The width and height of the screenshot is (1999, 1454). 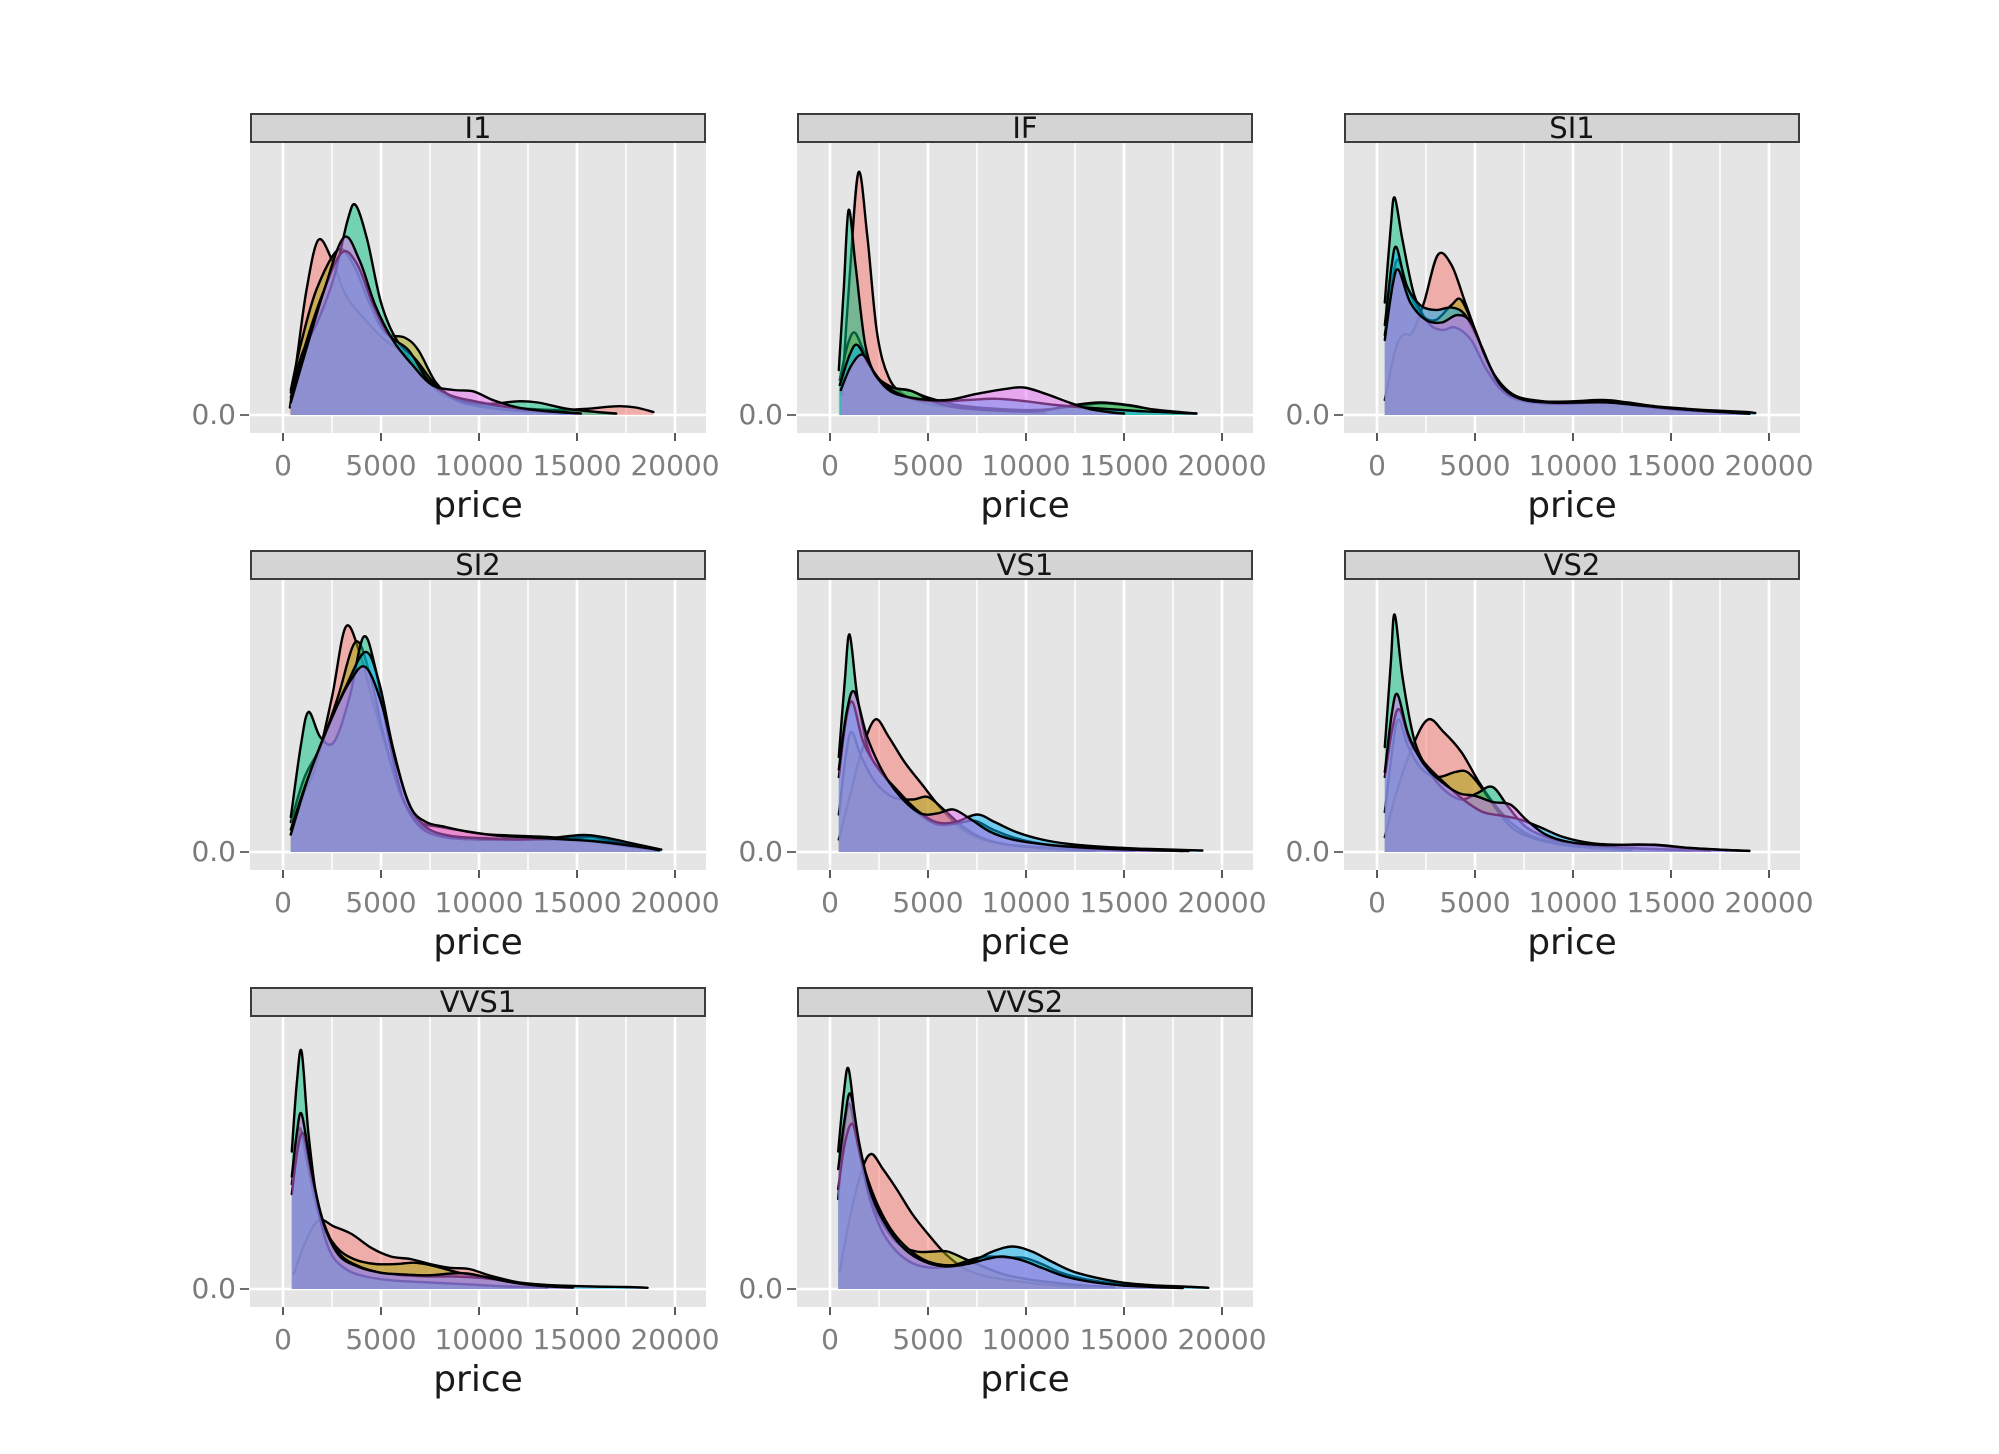 What do you see at coordinates (1025, 128) in the screenshot?
I see `facet-strip: IF` at bounding box center [1025, 128].